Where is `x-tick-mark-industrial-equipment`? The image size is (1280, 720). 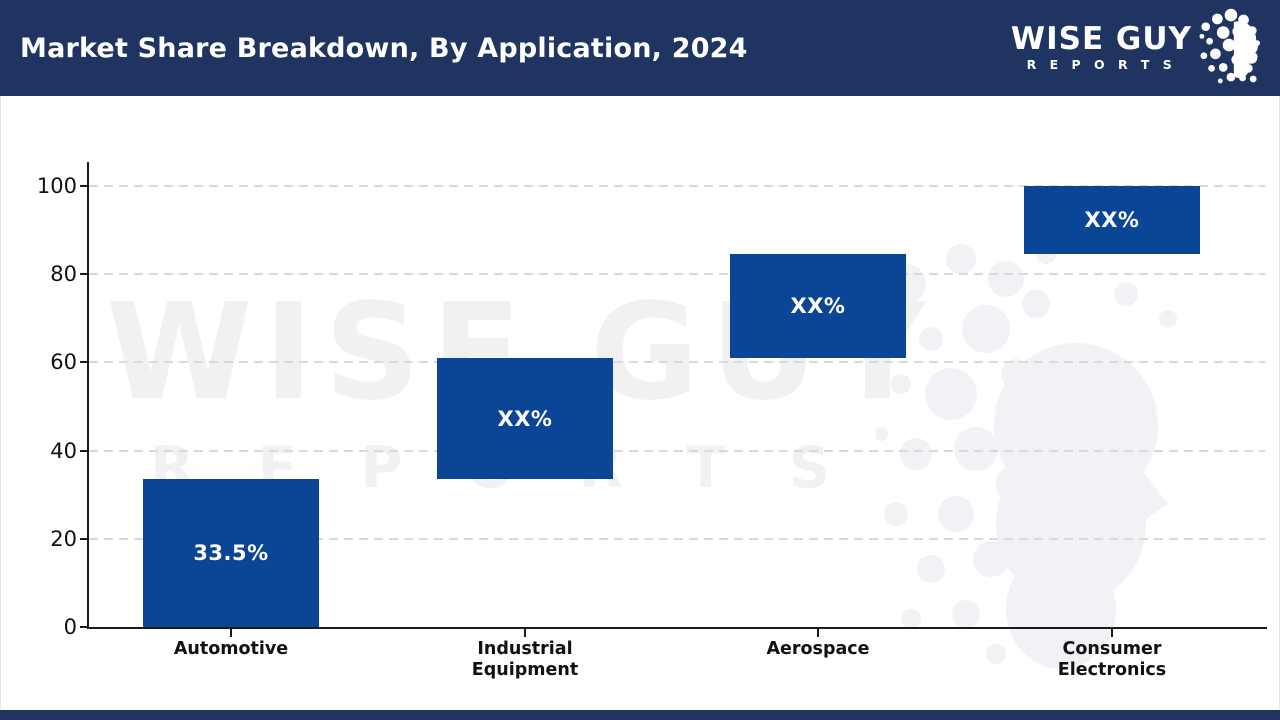
x-tick-mark-industrial-equipment is located at coordinates (525, 633).